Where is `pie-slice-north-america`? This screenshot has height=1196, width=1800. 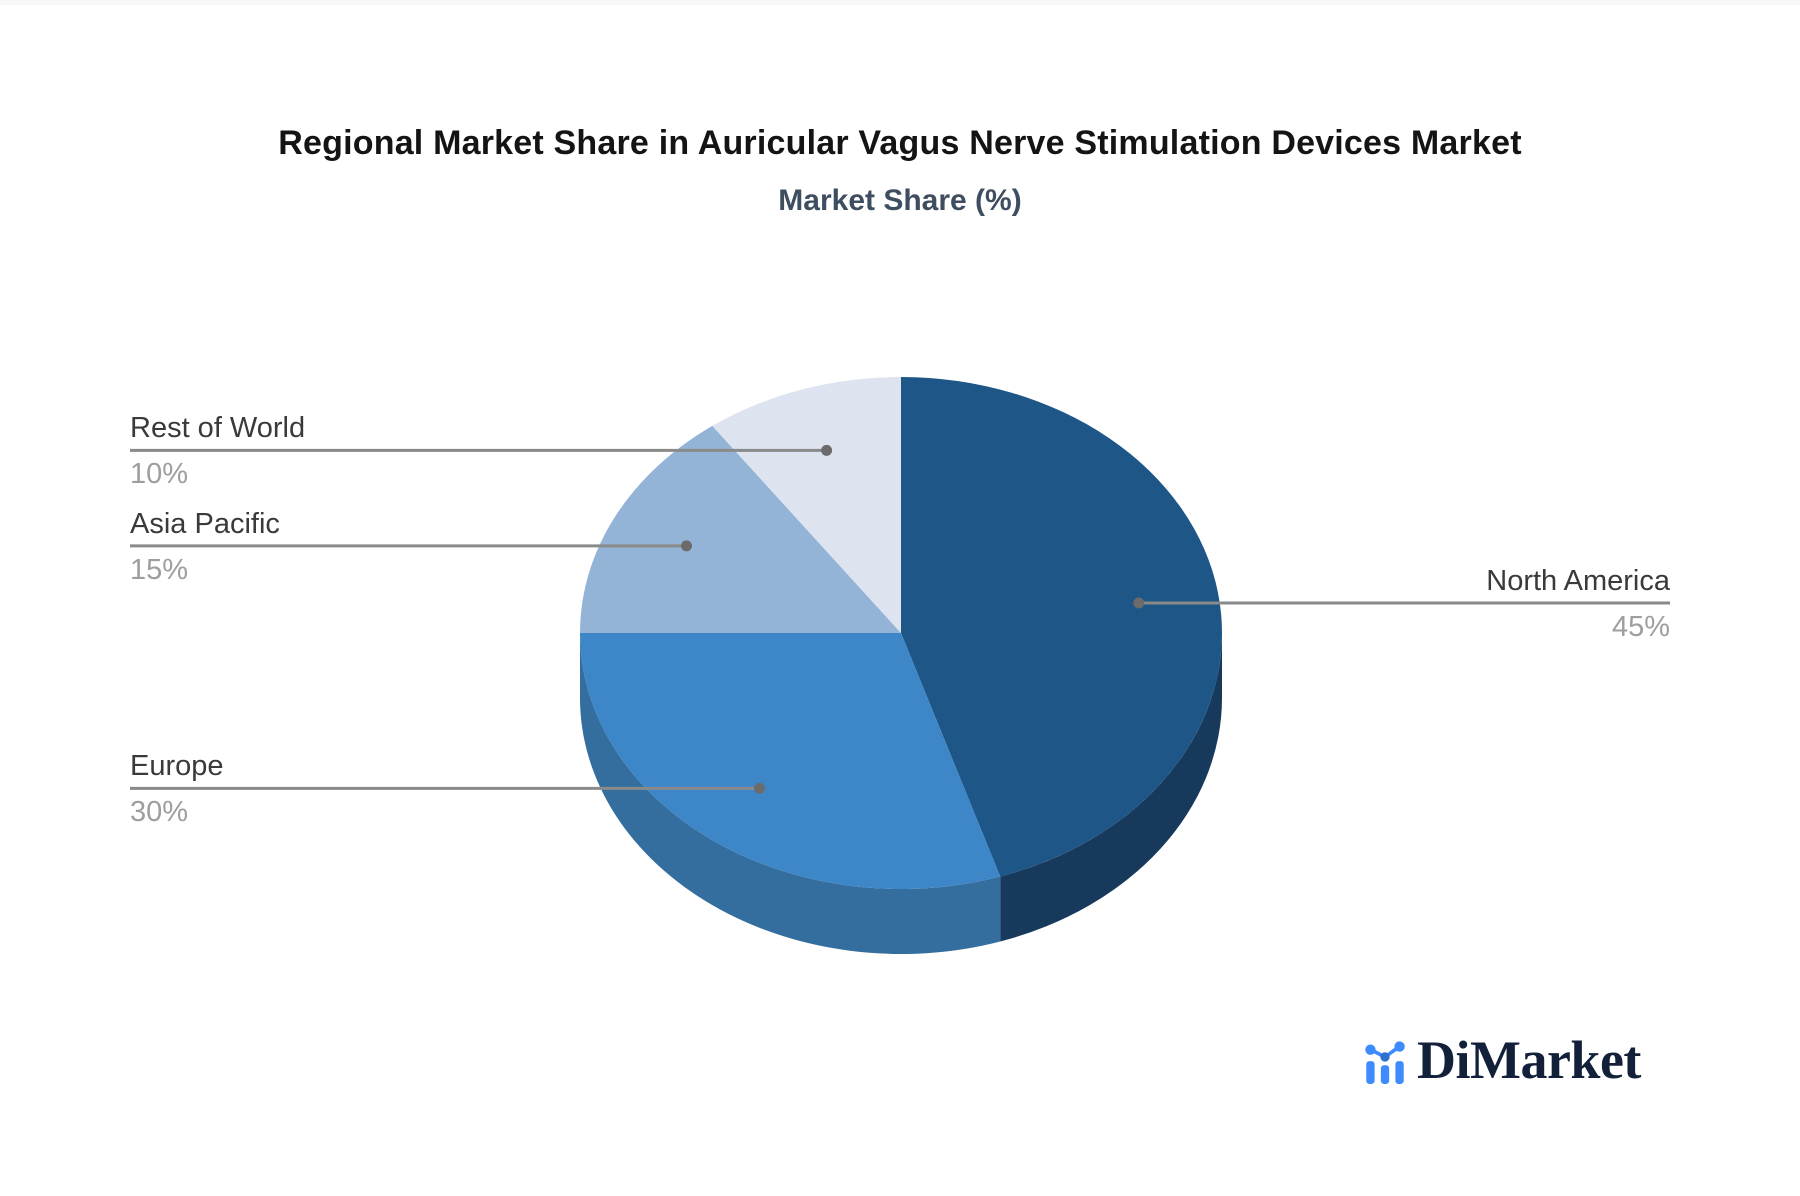 pie-slice-north-america is located at coordinates (1061, 627).